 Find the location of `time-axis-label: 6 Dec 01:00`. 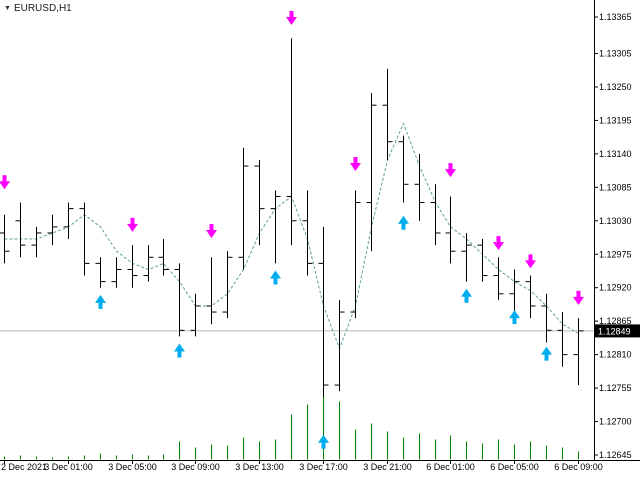

time-axis-label: 6 Dec 01:00 is located at coordinates (450, 467).